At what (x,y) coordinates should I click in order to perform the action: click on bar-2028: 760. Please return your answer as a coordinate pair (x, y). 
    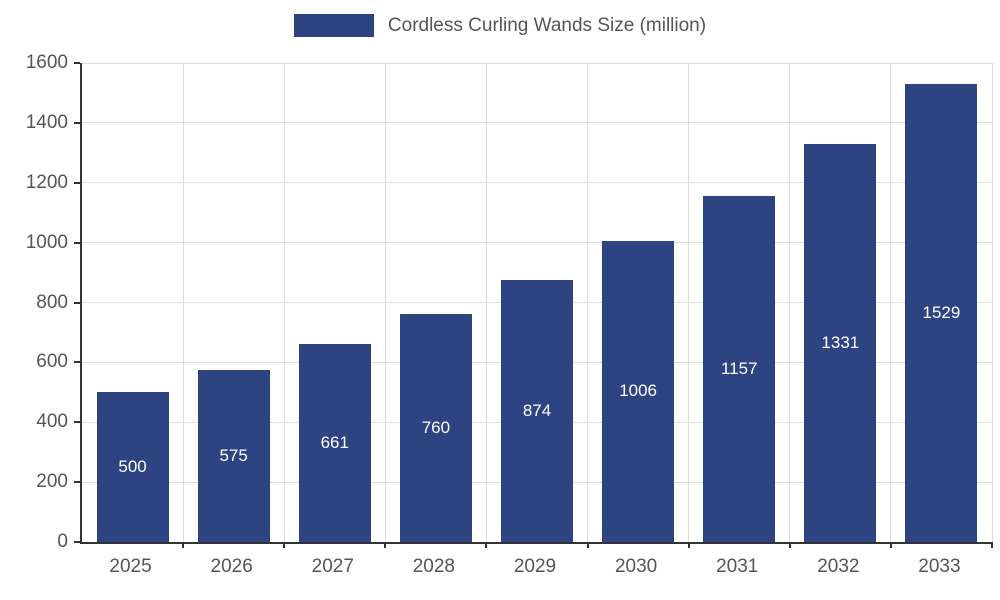
    Looking at the image, I should click on (435, 428).